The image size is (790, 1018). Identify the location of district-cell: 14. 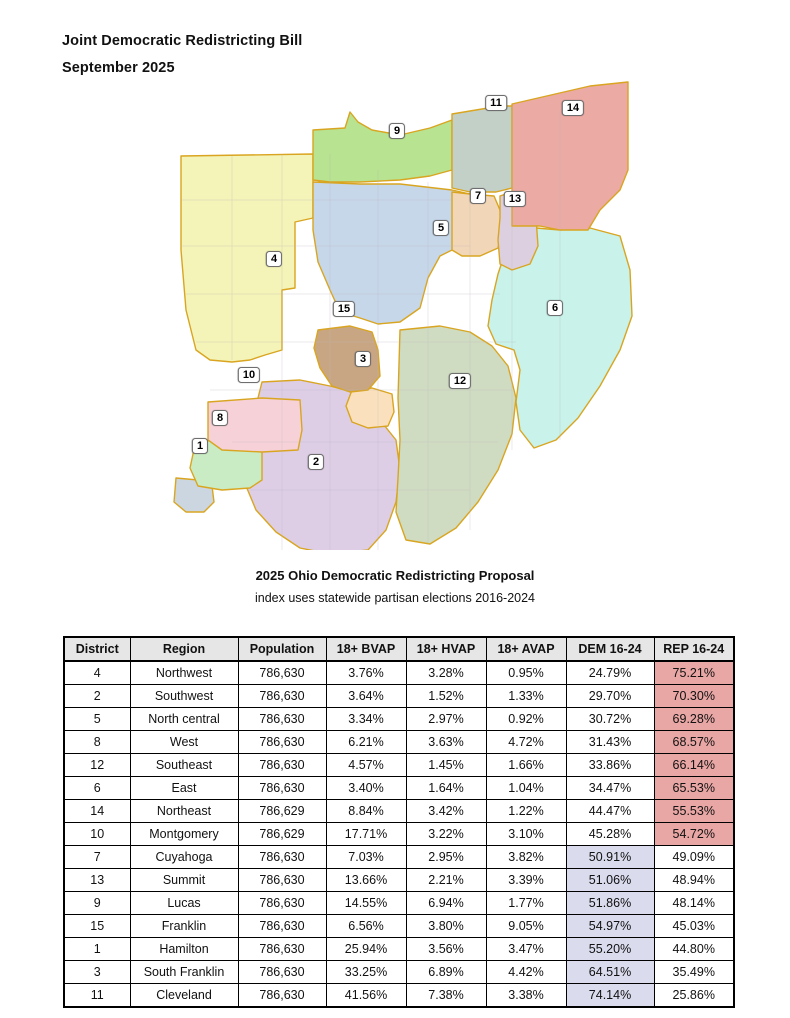
(97, 811).